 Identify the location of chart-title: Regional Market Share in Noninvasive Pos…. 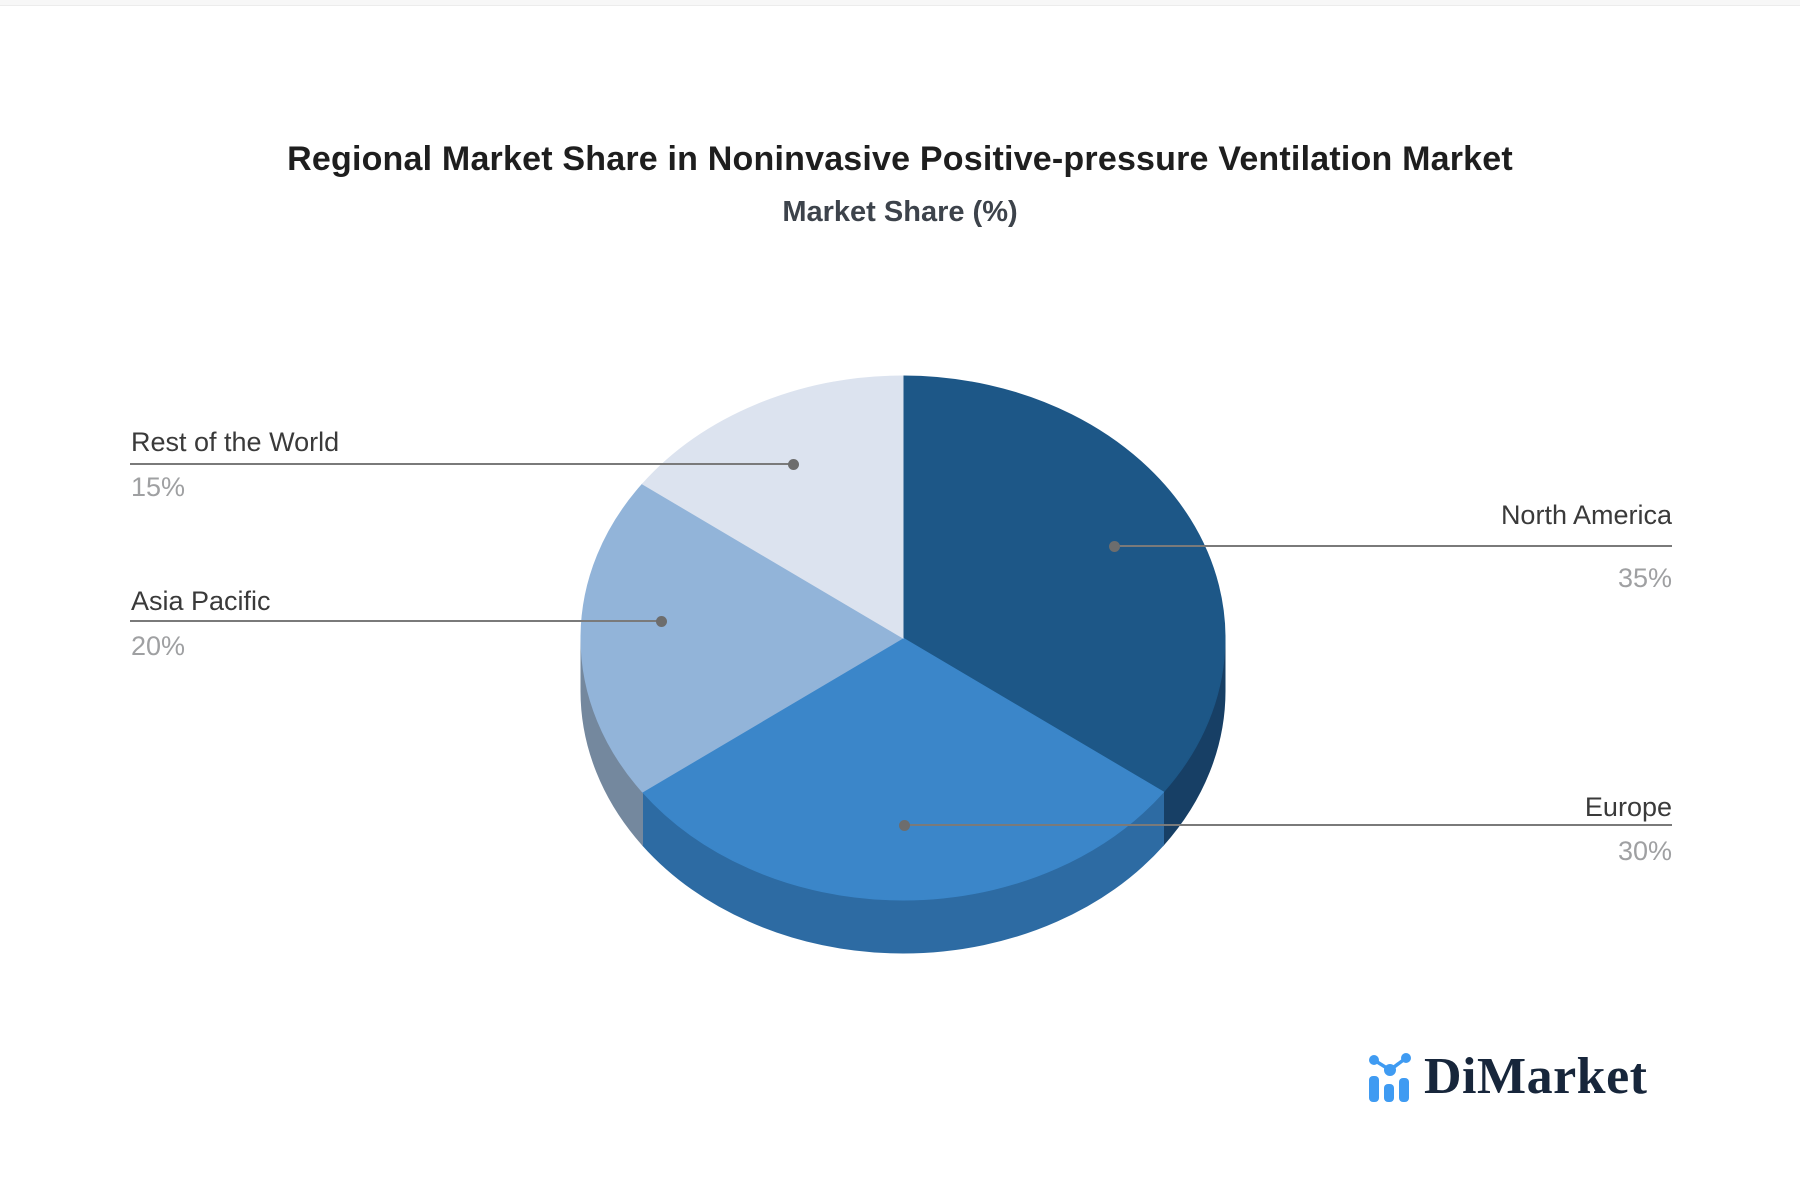
(900, 159).